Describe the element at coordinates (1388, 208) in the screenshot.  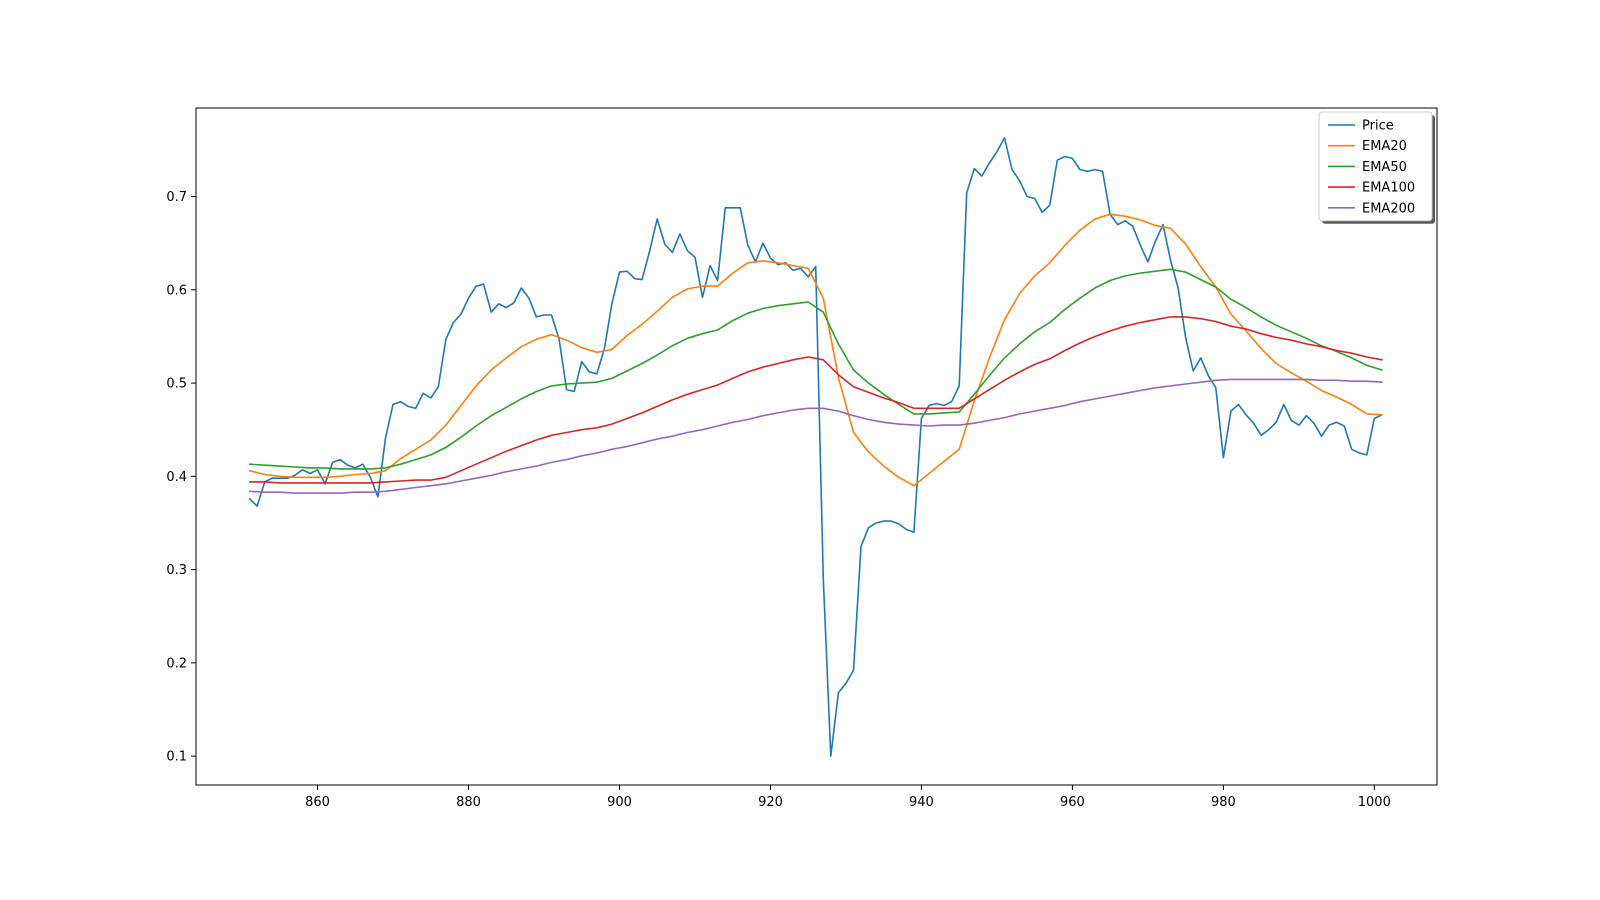
I see `legend-label: EMA200` at that location.